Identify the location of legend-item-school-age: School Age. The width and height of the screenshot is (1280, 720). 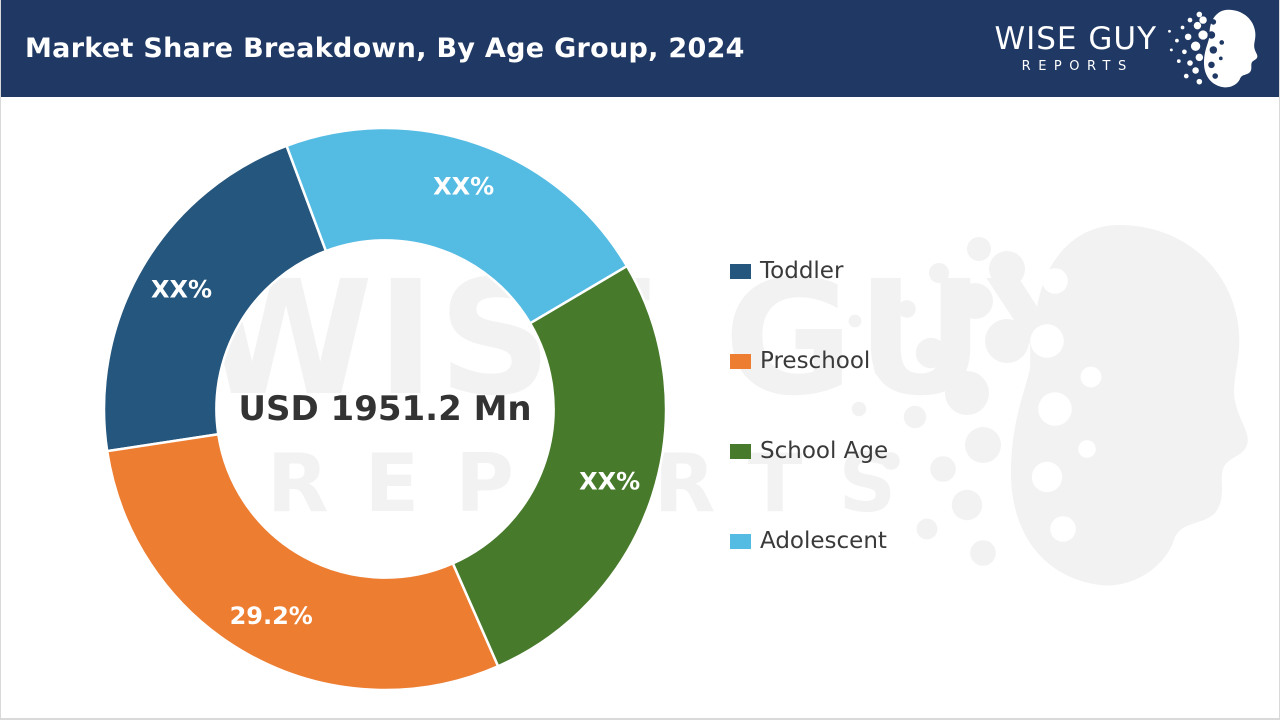
(809, 451).